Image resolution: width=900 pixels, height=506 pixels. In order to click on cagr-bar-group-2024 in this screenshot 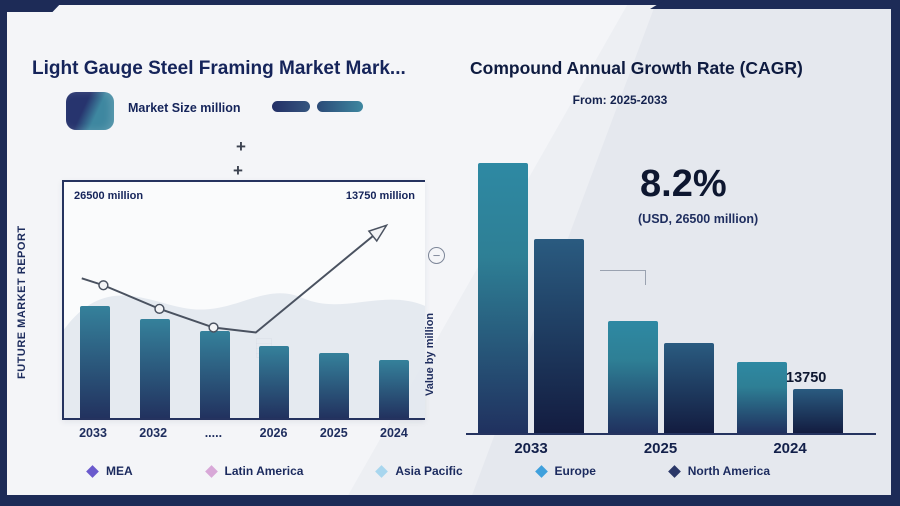, I will do `click(790, 397)`.